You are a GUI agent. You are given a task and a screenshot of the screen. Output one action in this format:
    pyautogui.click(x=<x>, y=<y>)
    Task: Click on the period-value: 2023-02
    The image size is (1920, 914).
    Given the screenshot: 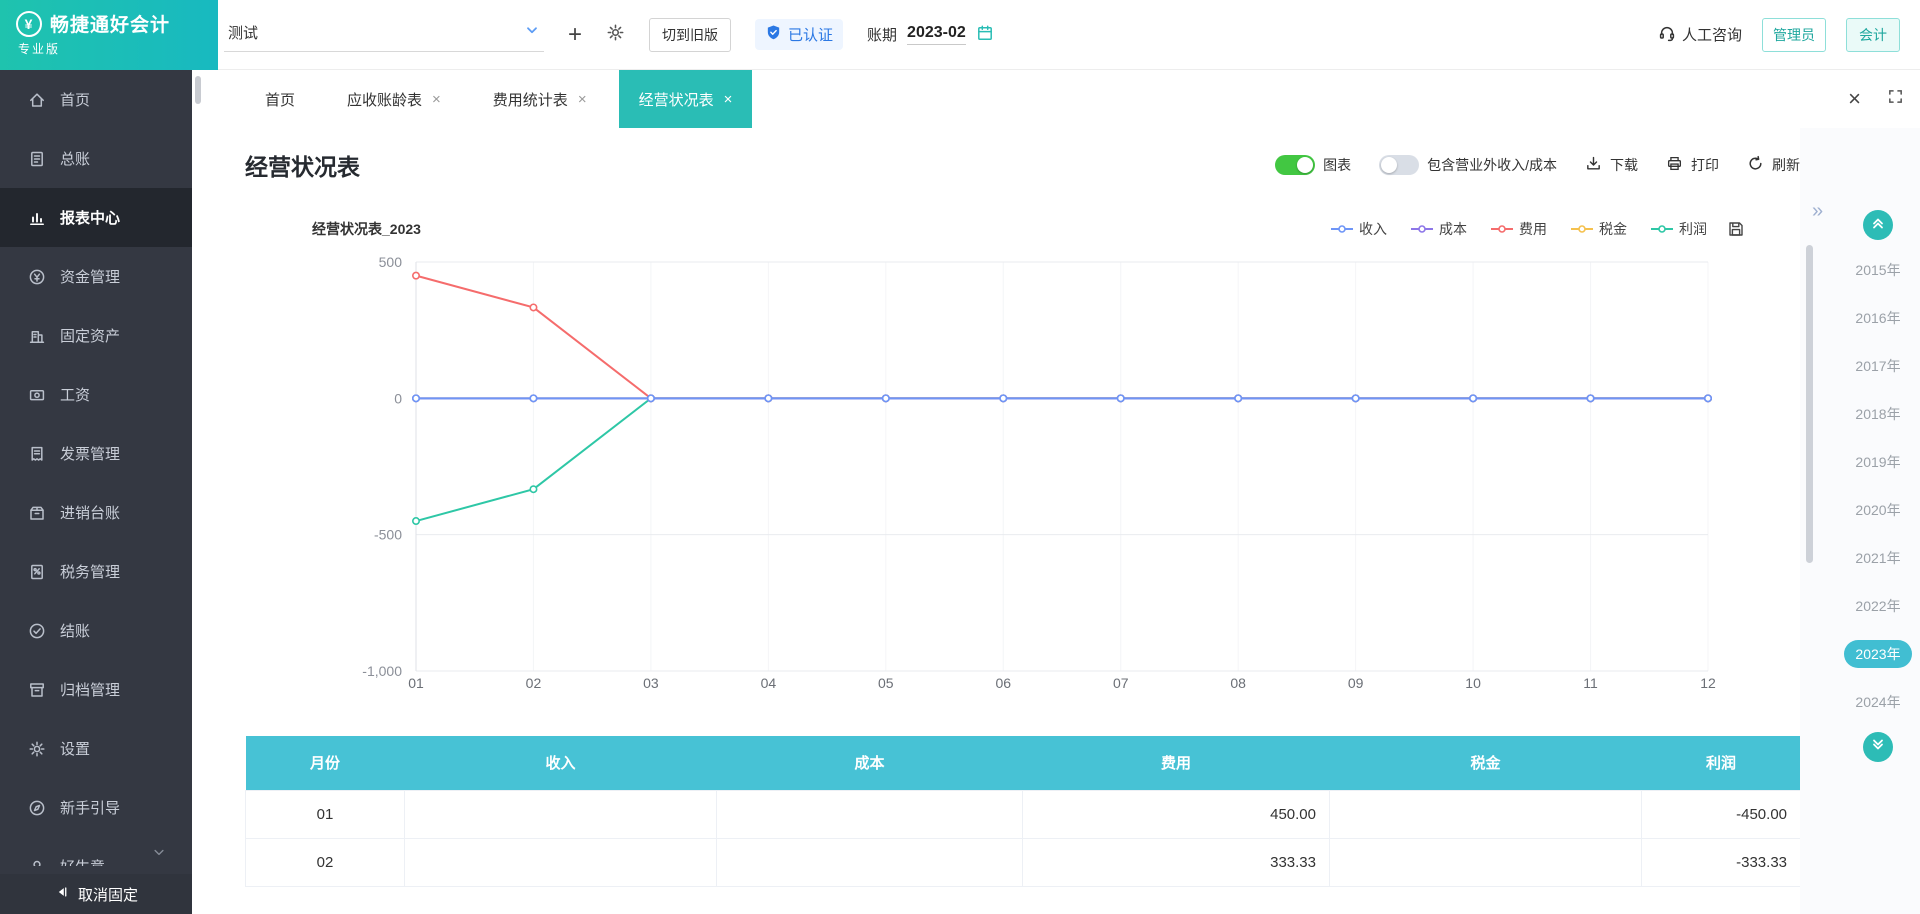 What is the action you would take?
    pyautogui.click(x=936, y=34)
    